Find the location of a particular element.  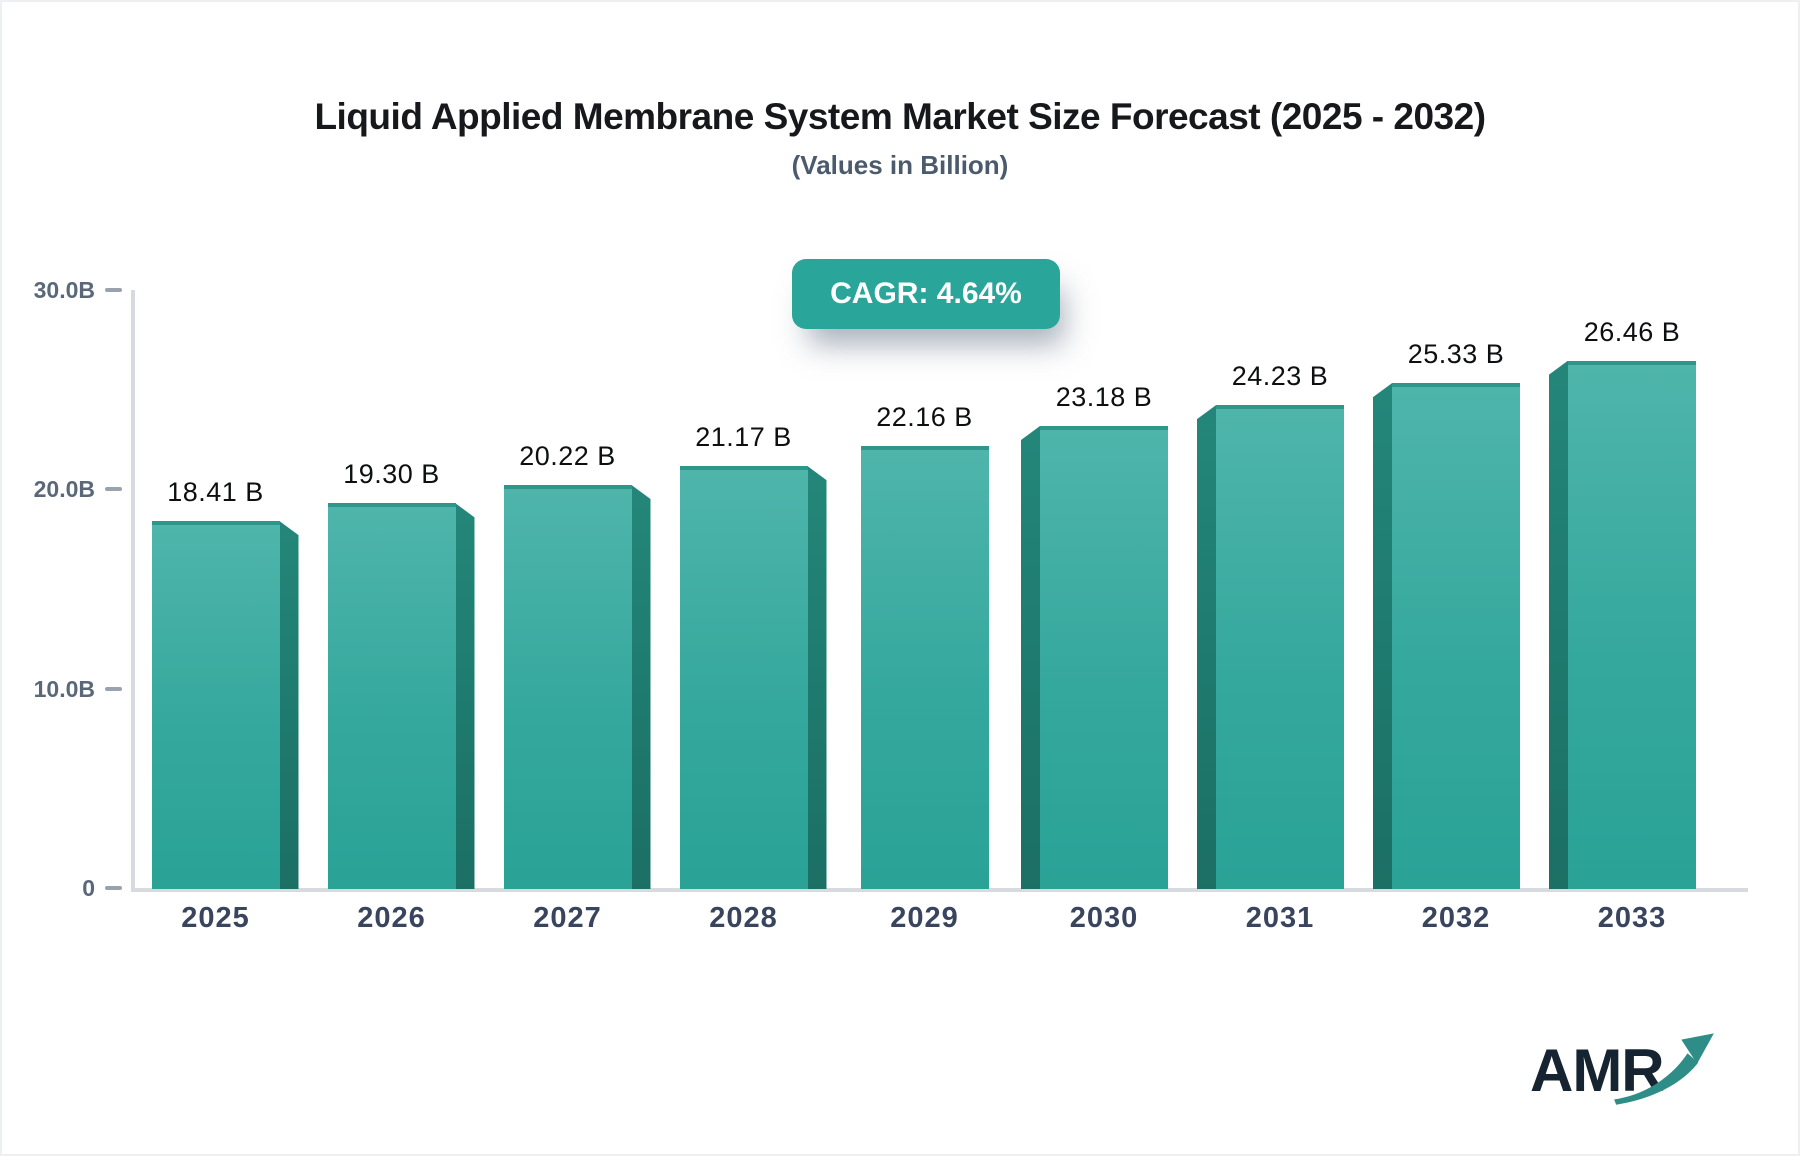

x-axis-line is located at coordinates (939, 890).